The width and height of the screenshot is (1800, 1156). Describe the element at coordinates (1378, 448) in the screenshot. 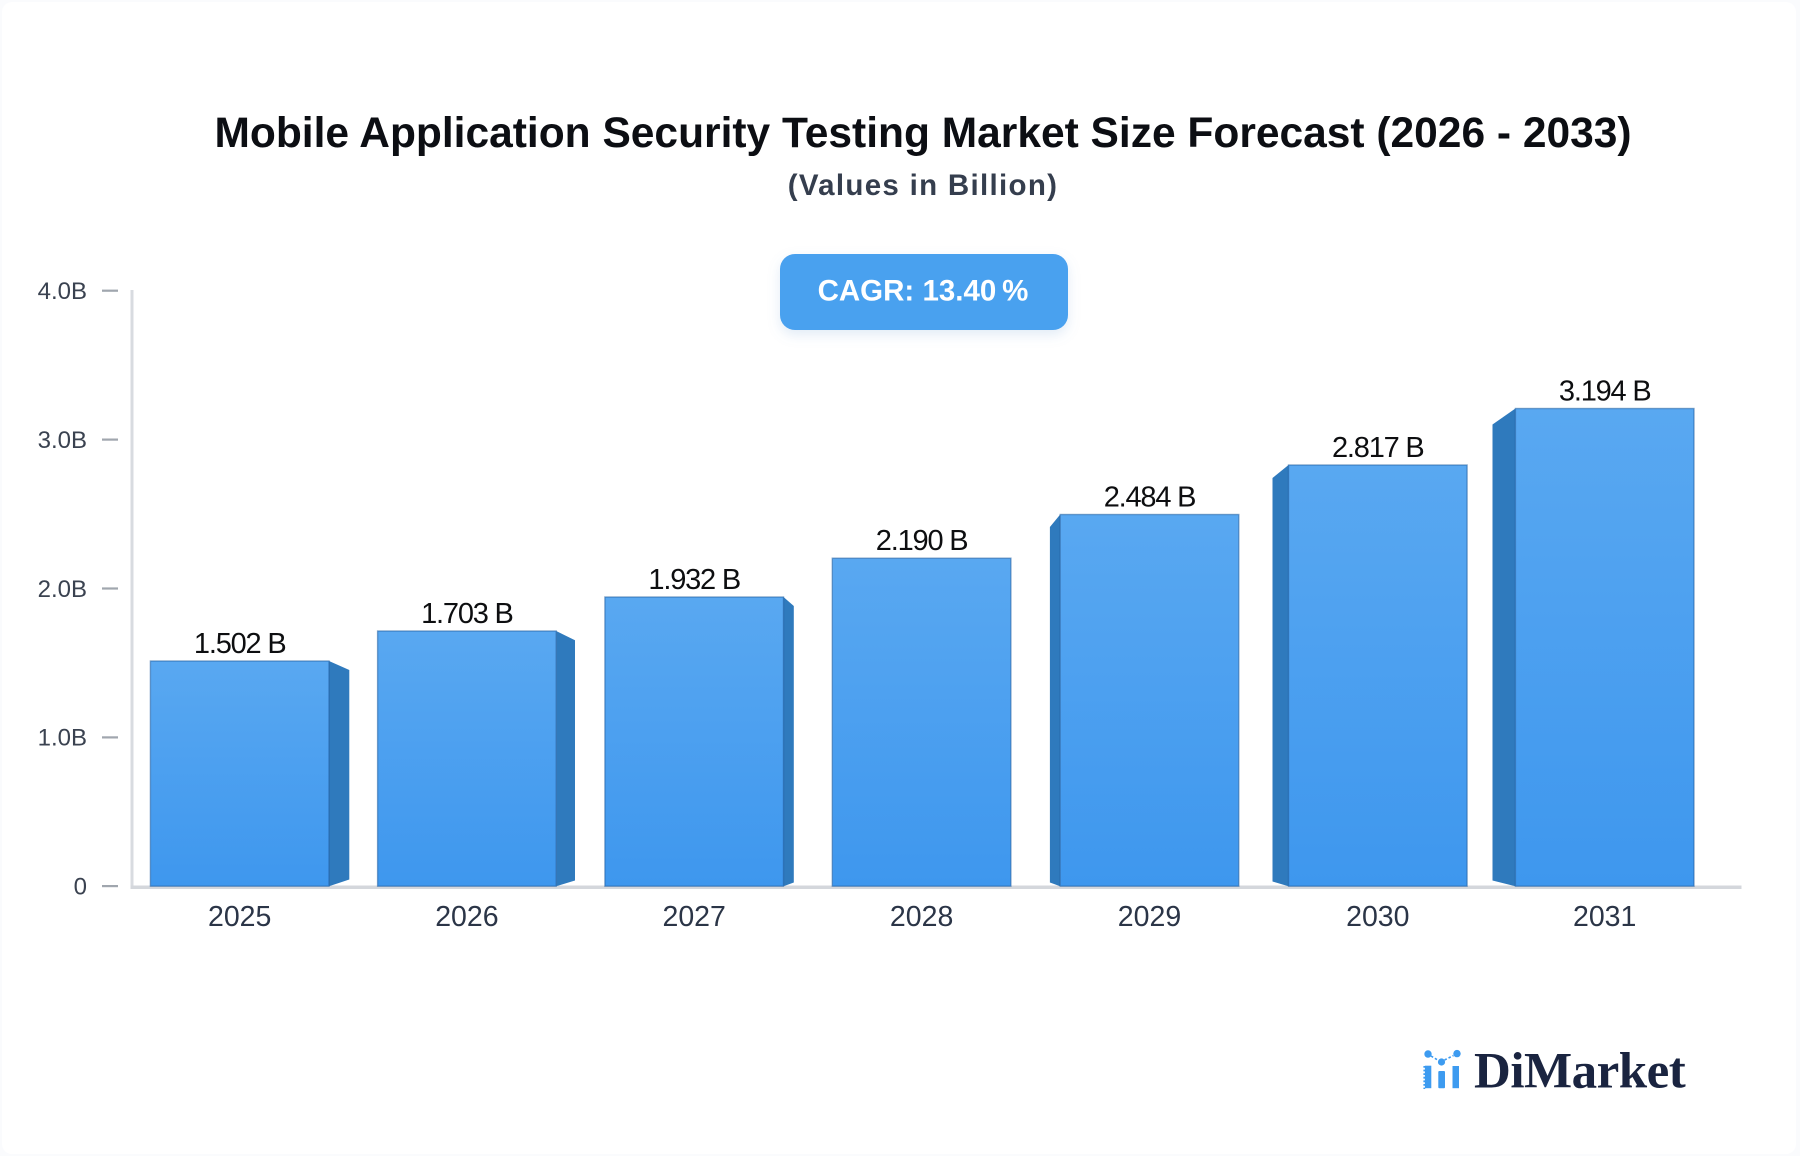

I see `svg-text: 2.817 B` at that location.